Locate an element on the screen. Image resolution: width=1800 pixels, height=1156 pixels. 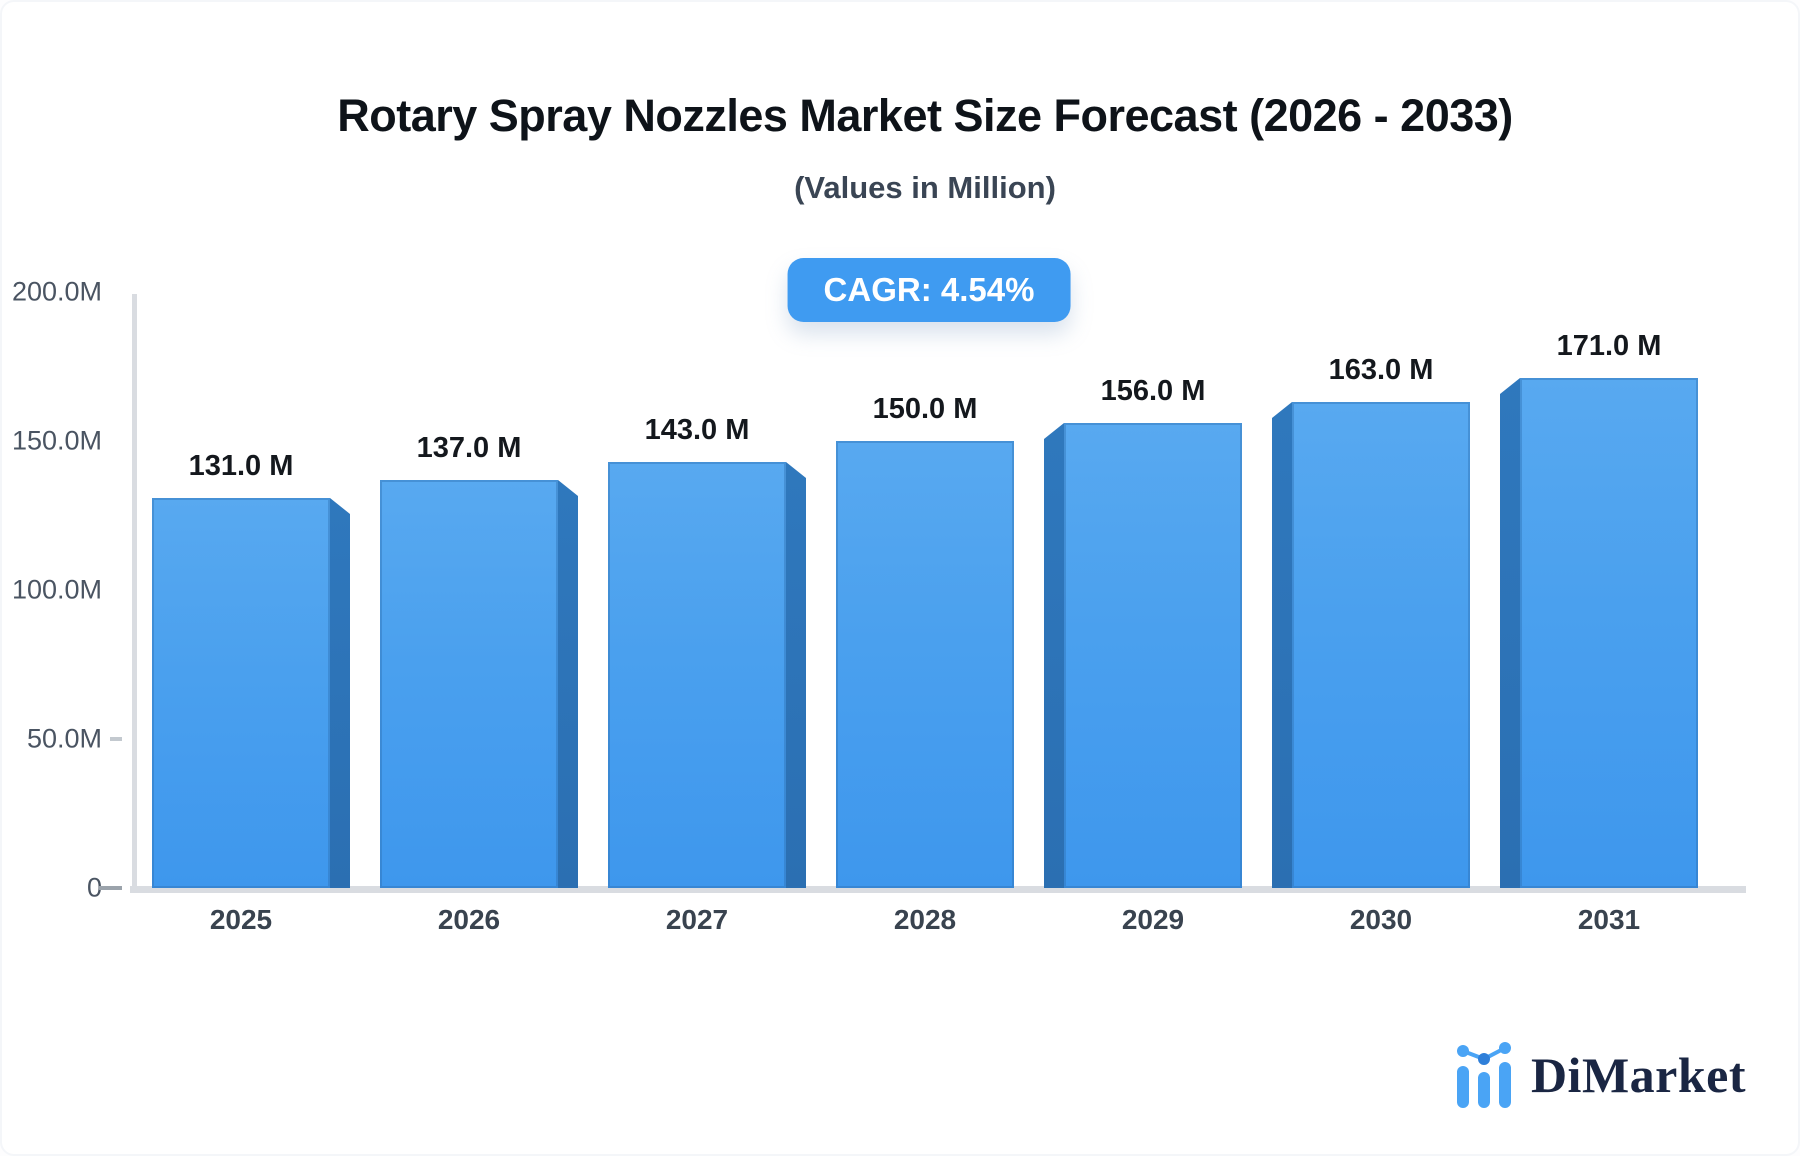
y-axis-line is located at coordinates (134, 591).